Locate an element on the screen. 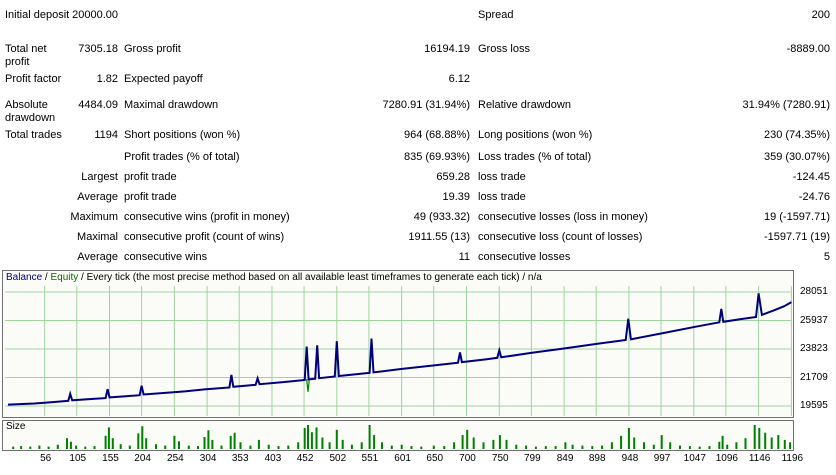 This screenshot has width=836, height=475. x-axis-label: 898 is located at coordinates (597, 458).